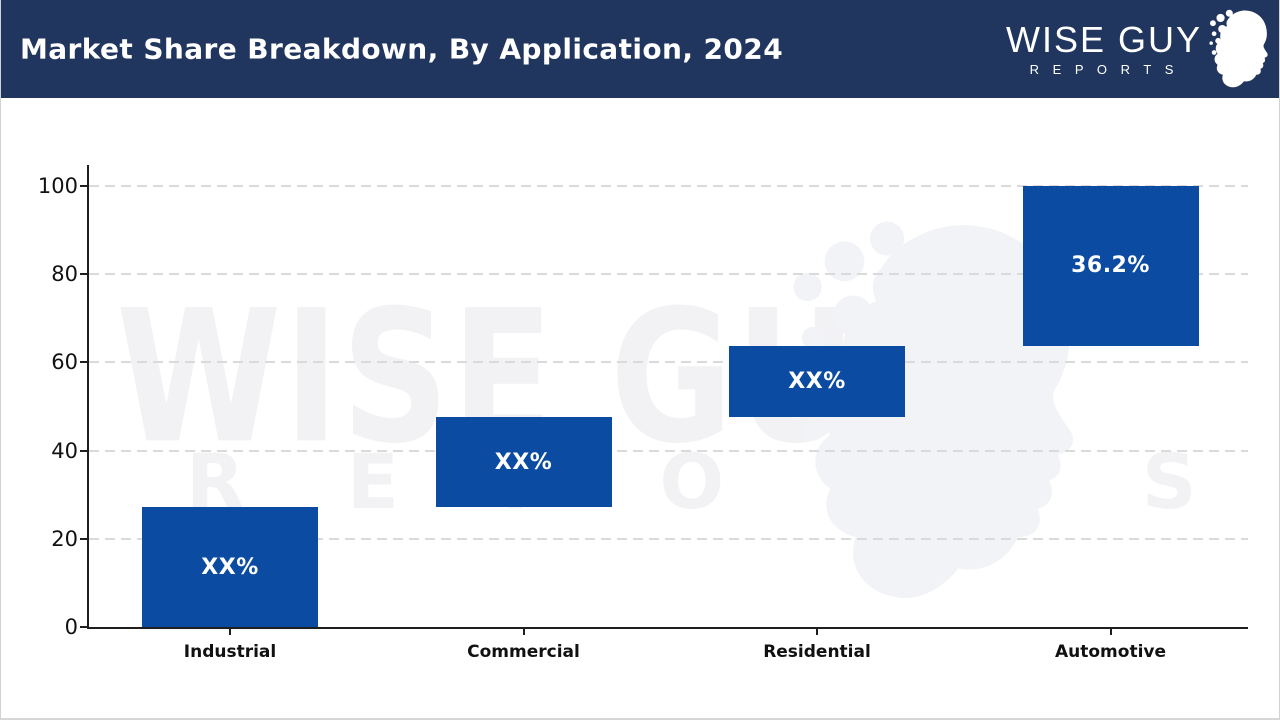  Describe the element at coordinates (57, 186) in the screenshot. I see `y-axis-tick-label: 100` at that location.